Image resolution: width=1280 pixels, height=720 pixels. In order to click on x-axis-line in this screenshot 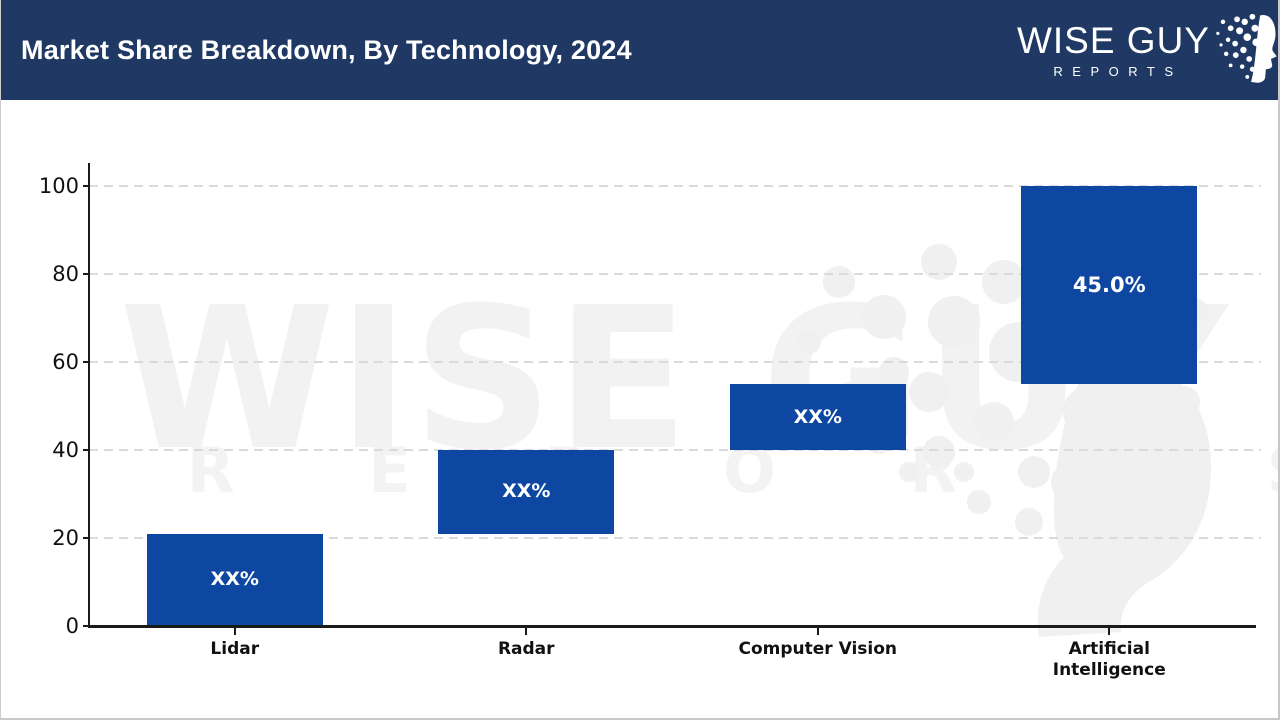, I will do `click(672, 626)`.